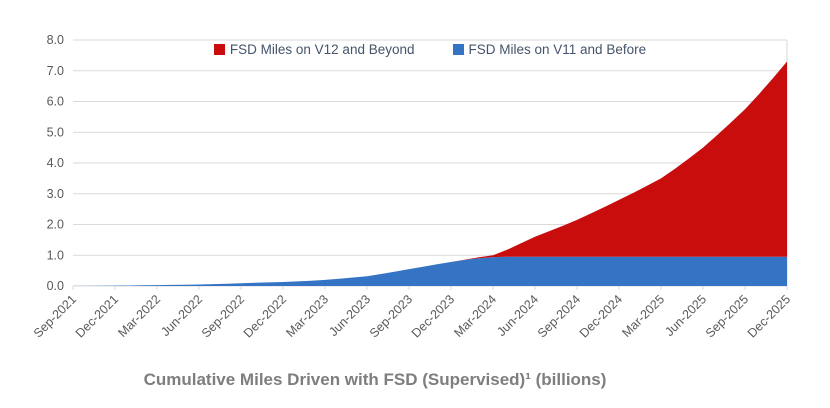 Image resolution: width=830 pixels, height=408 pixels. Describe the element at coordinates (559, 316) in the screenshot. I see `x-axis-label-Sep-2024: Sep-2024` at that location.